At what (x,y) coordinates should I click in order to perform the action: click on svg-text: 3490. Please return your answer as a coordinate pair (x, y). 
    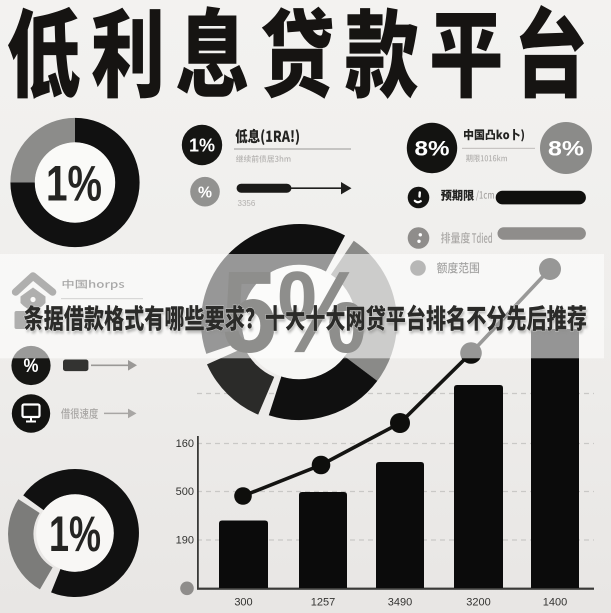
    Looking at the image, I should click on (400, 603).